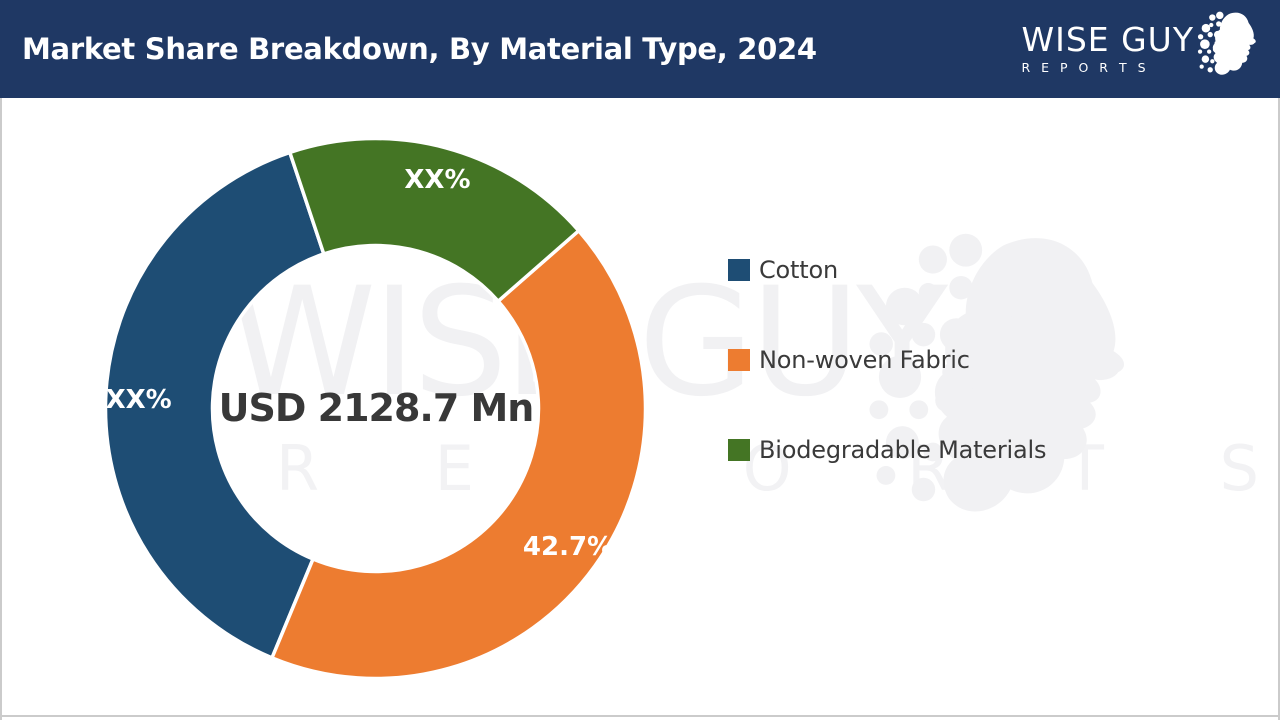 Image resolution: width=1280 pixels, height=720 pixels. What do you see at coordinates (214, 405) in the screenshot?
I see `donut-slice-cotton` at bounding box center [214, 405].